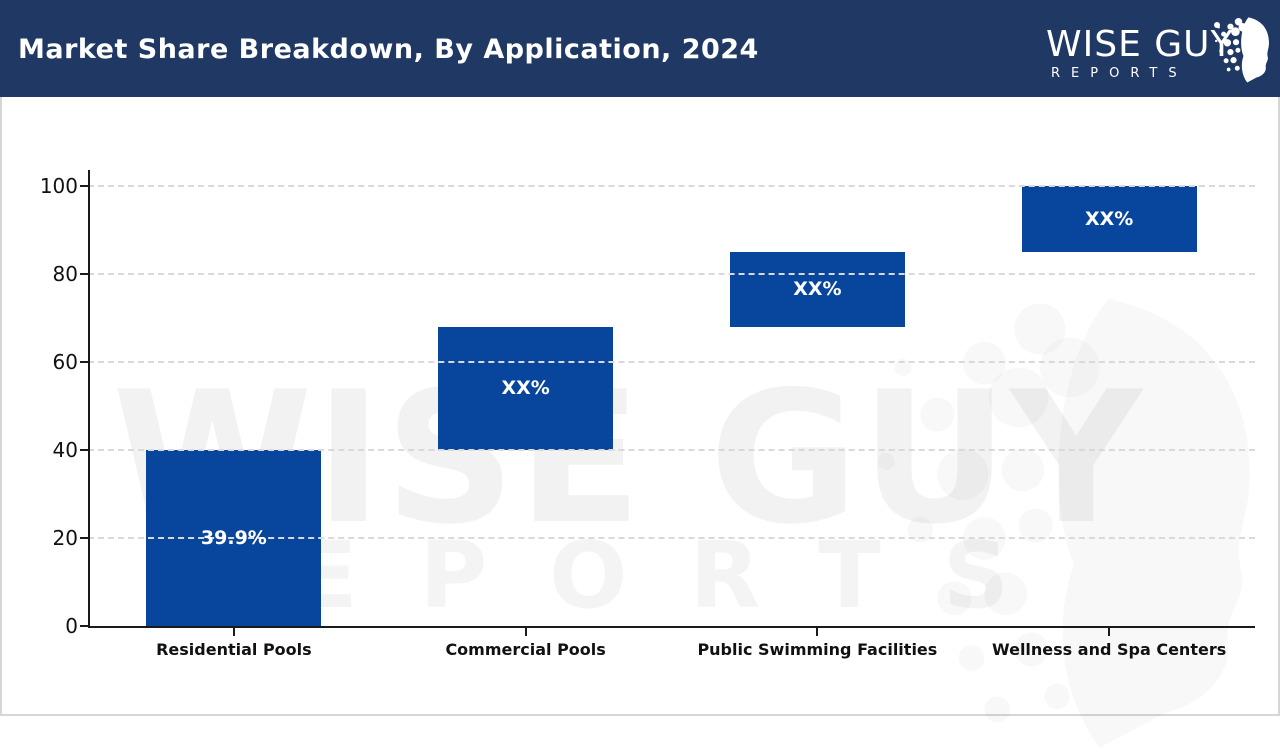 The width and height of the screenshot is (1280, 752). What do you see at coordinates (1140, 44) in the screenshot?
I see `logo-wordmark: WISE GUY` at bounding box center [1140, 44].